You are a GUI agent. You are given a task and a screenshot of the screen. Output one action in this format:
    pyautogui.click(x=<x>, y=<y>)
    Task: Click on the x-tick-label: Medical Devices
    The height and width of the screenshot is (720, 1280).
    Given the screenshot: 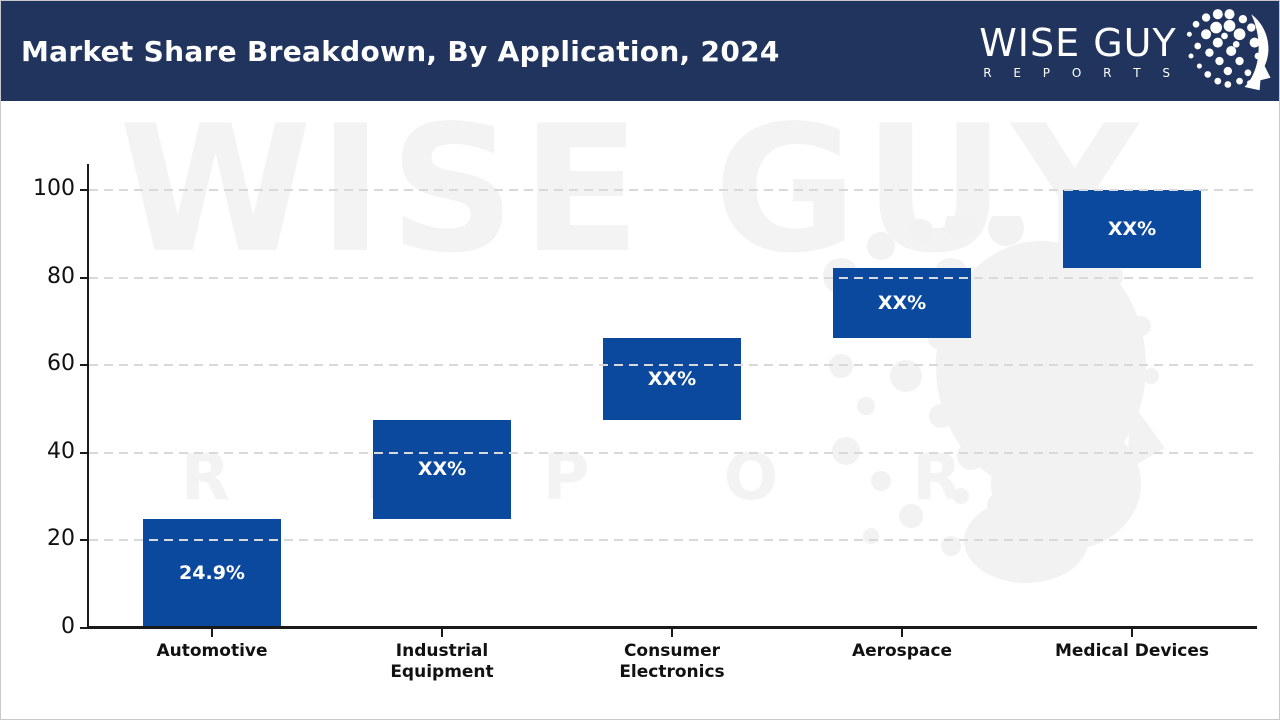 What is the action you would take?
    pyautogui.click(x=1131, y=651)
    